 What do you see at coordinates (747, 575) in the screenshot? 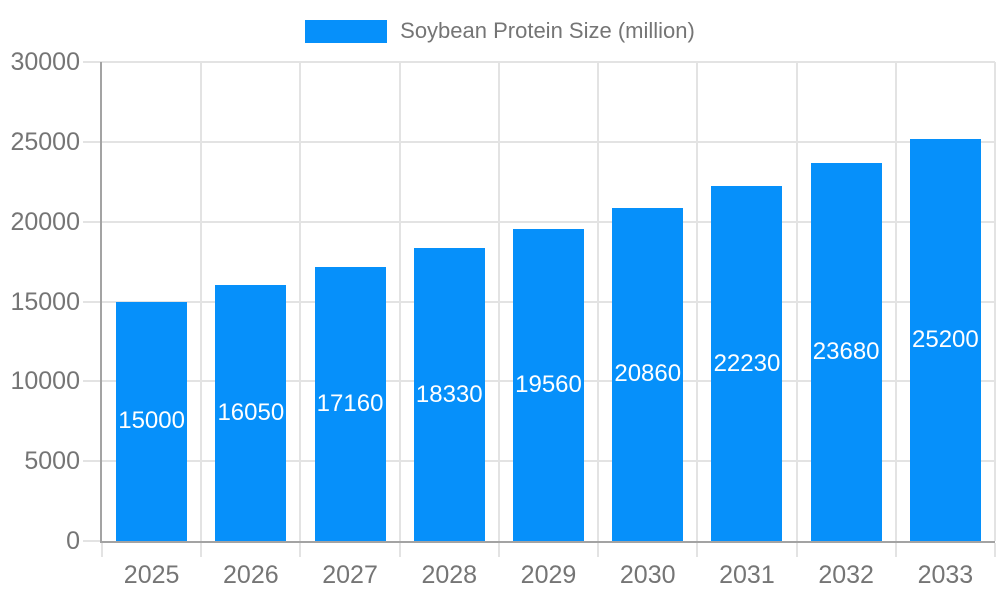
I see `x-tick-label: 2031` at bounding box center [747, 575].